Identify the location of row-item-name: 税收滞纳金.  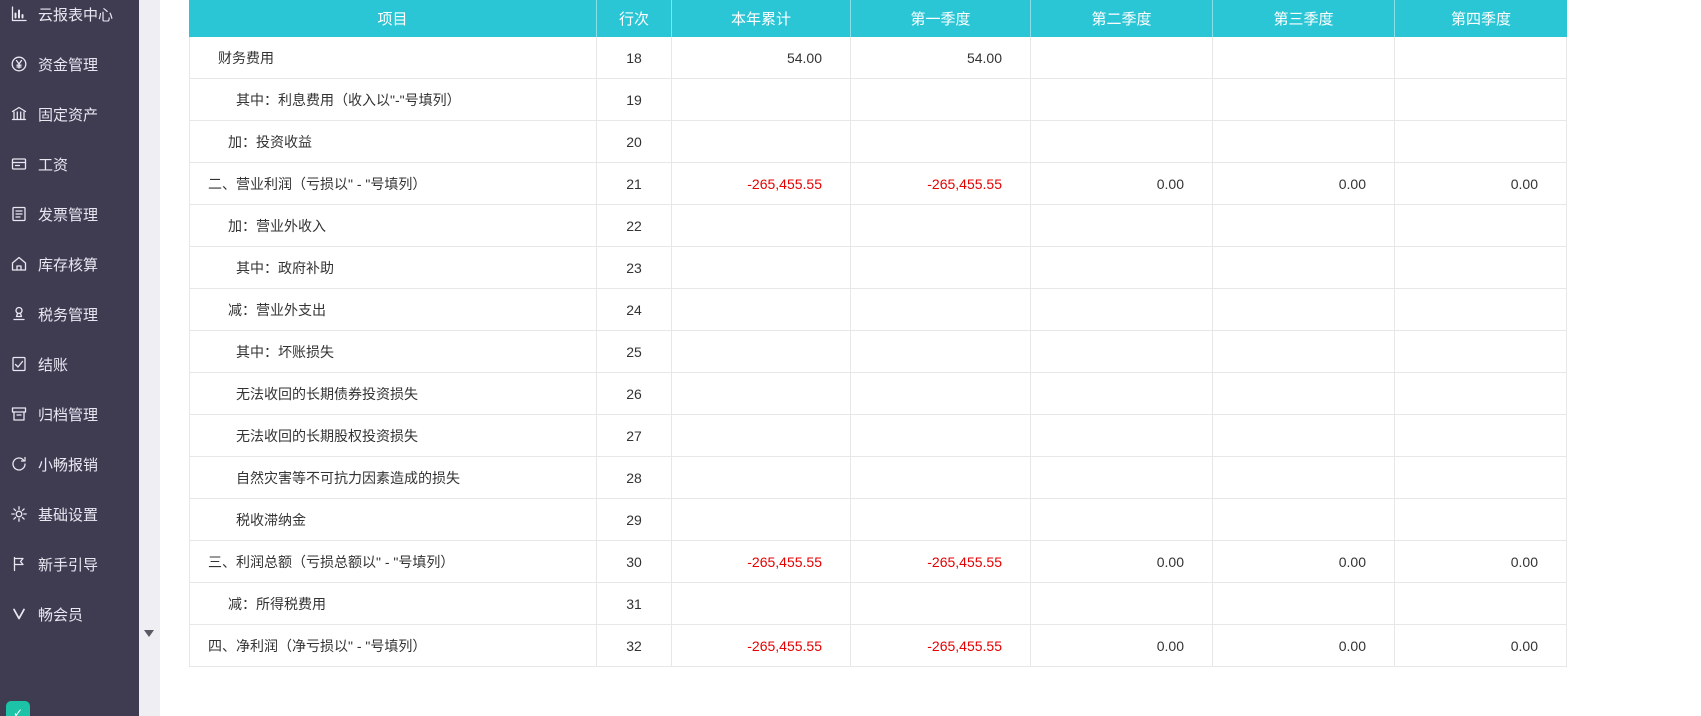
(393, 520).